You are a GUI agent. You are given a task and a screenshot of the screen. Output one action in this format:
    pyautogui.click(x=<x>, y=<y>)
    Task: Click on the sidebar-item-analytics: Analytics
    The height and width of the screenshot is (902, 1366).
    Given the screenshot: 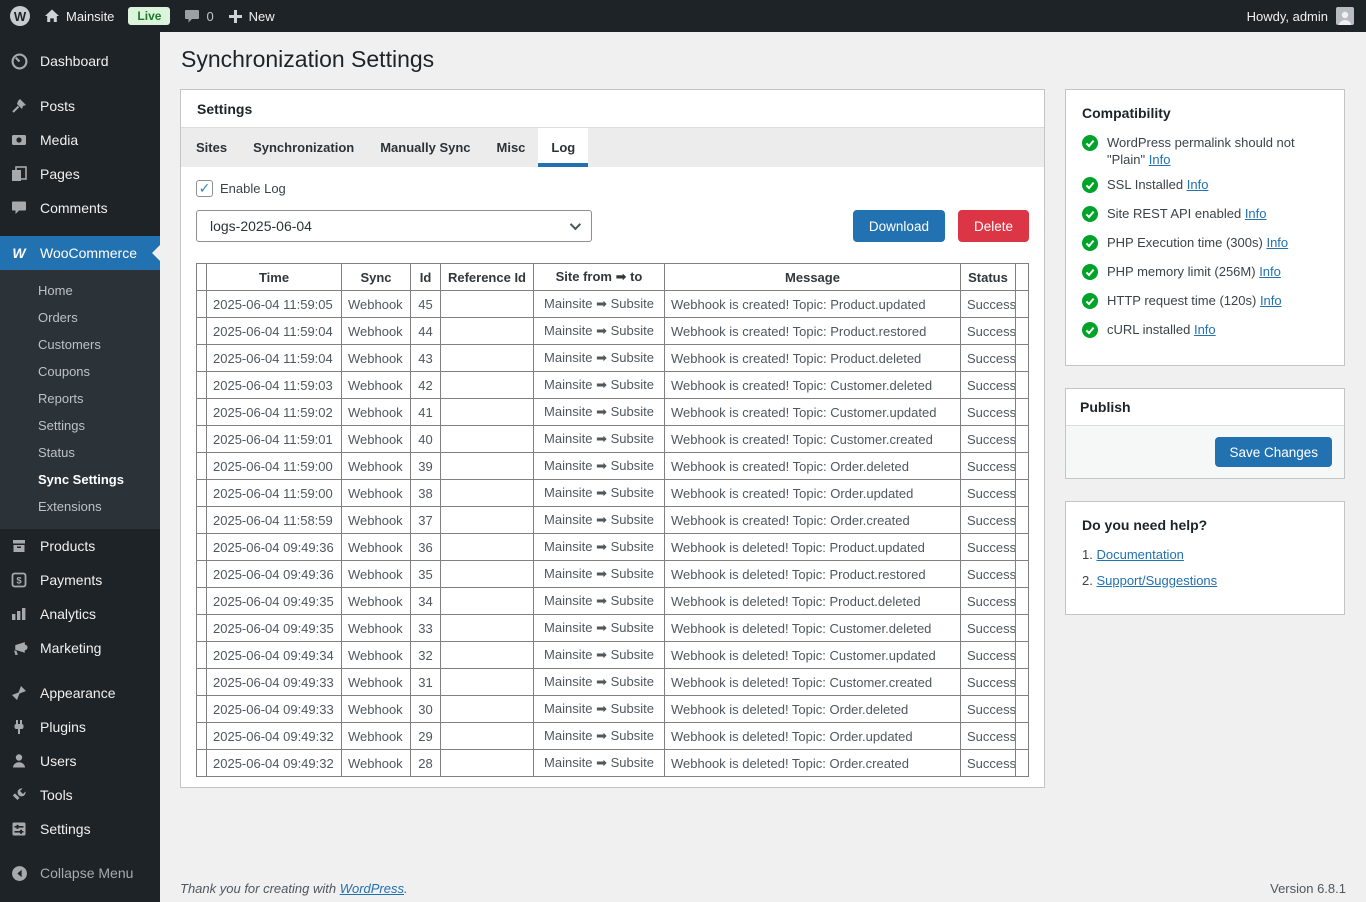 What is the action you would take?
    pyautogui.click(x=80, y=614)
    